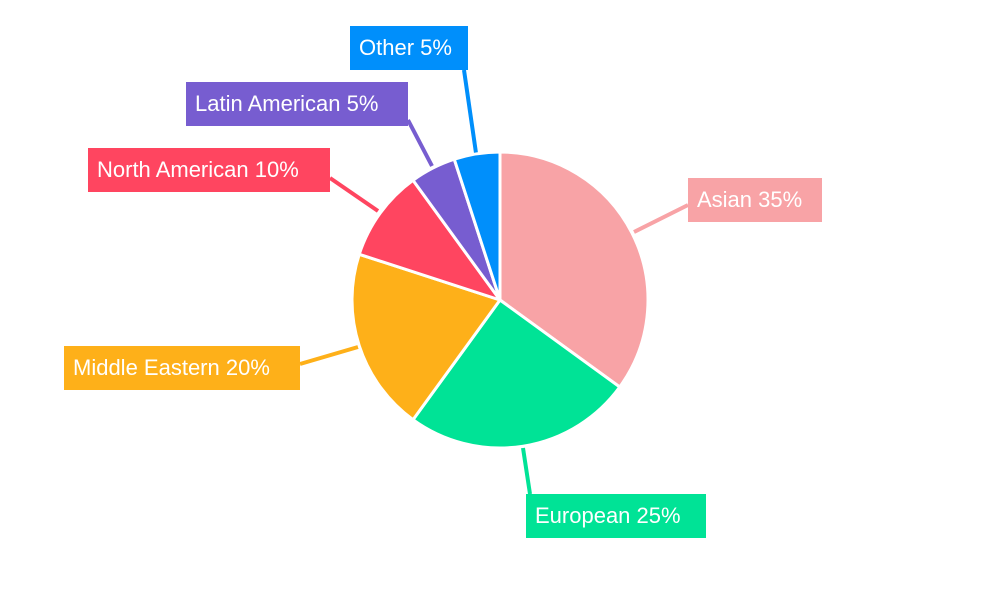  Describe the element at coordinates (209, 170) in the screenshot. I see `slice-label: North American 10%` at that location.